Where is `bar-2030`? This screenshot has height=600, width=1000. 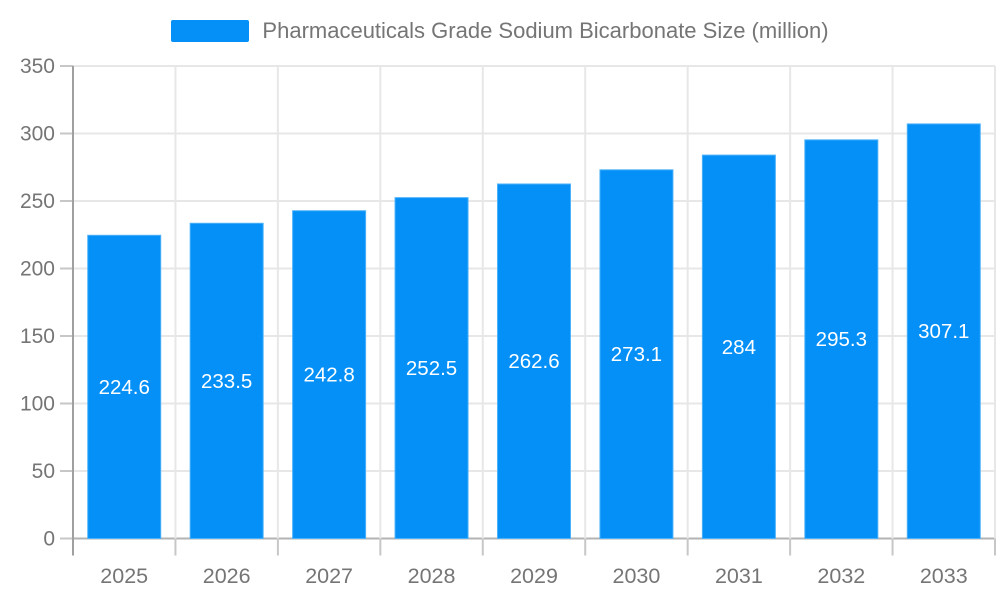
bar-2030 is located at coordinates (636, 354).